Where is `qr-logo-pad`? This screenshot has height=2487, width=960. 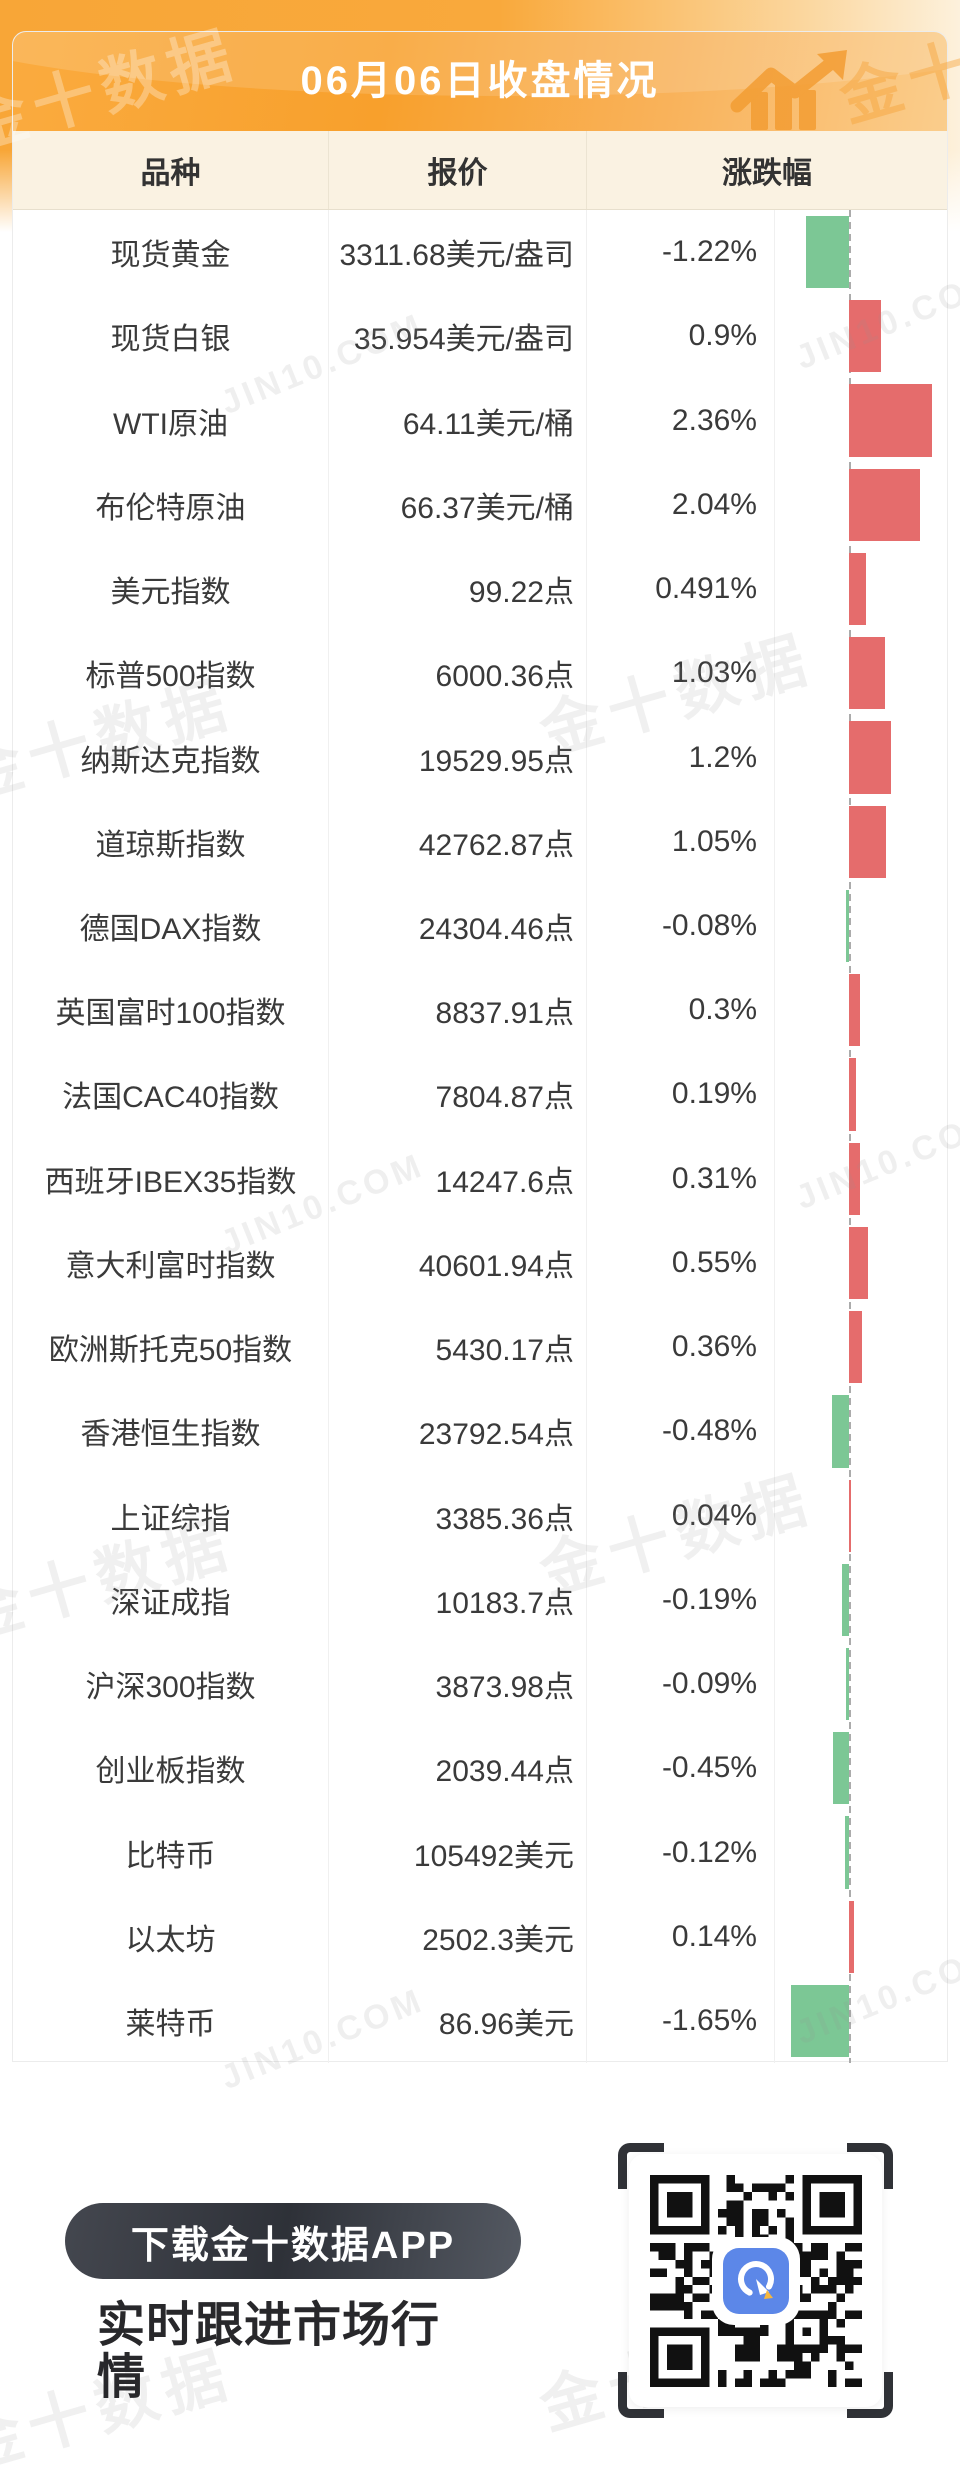 qr-logo-pad is located at coordinates (755, 2280).